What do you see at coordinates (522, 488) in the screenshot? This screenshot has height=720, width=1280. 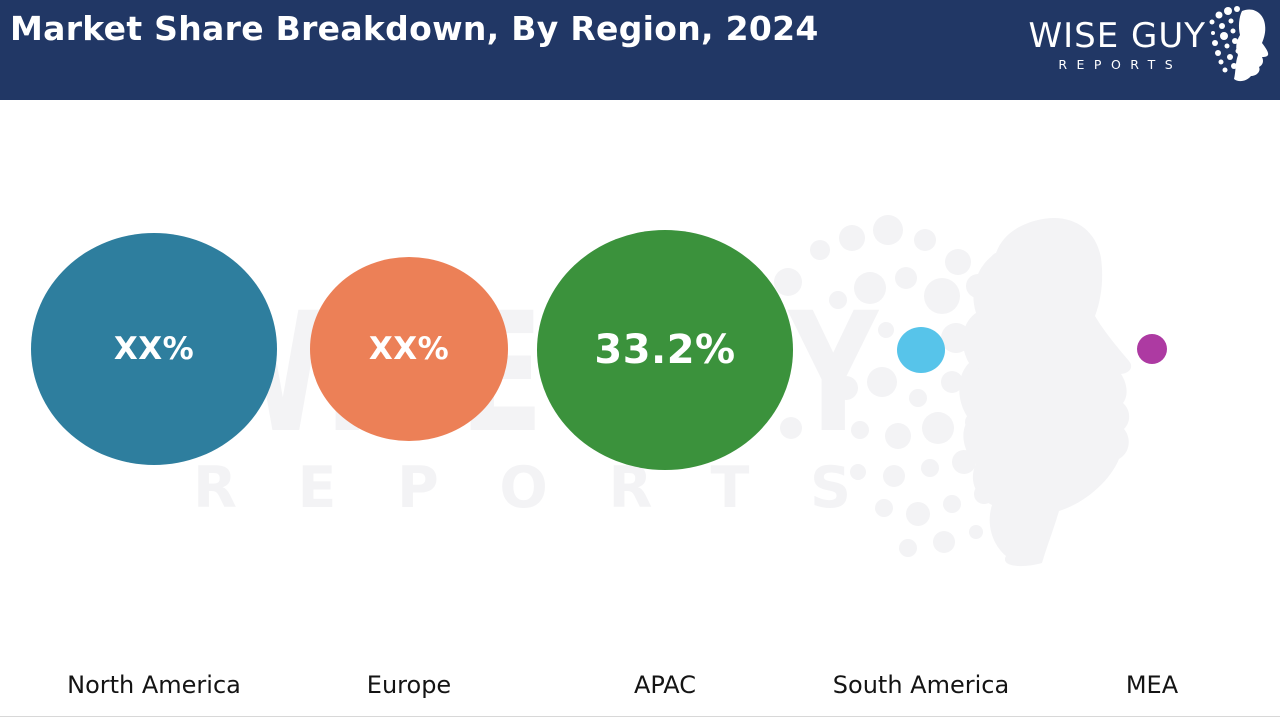 I see `watermark-reports-text: REPORTS` at bounding box center [522, 488].